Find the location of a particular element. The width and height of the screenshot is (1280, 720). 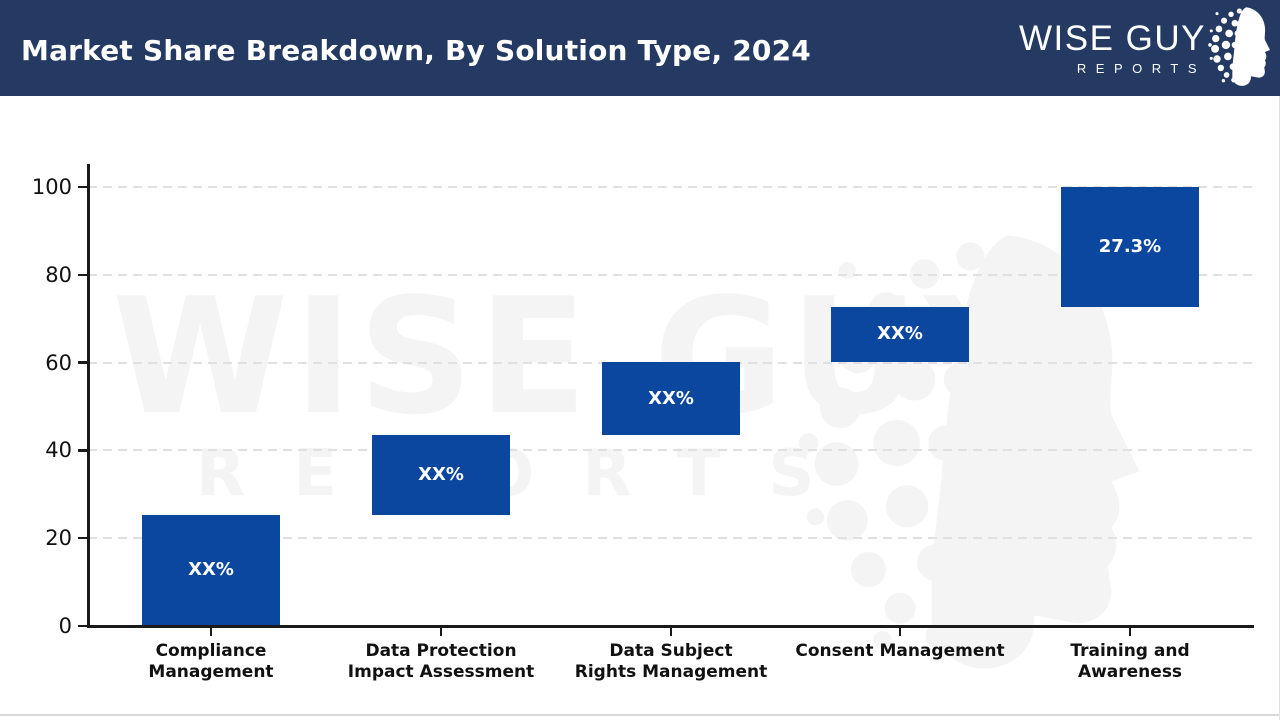

wise-guy-reports-logo: WISE GUY REPORTS is located at coordinates (1145, 47).